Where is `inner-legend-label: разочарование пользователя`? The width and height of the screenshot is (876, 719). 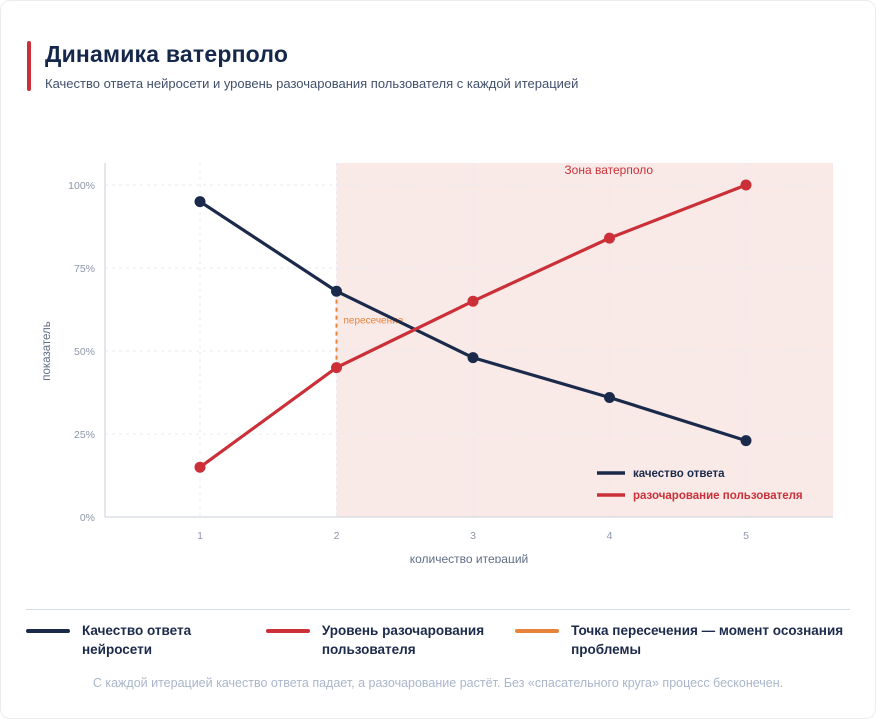 inner-legend-label: разочарование пользователя is located at coordinates (718, 496).